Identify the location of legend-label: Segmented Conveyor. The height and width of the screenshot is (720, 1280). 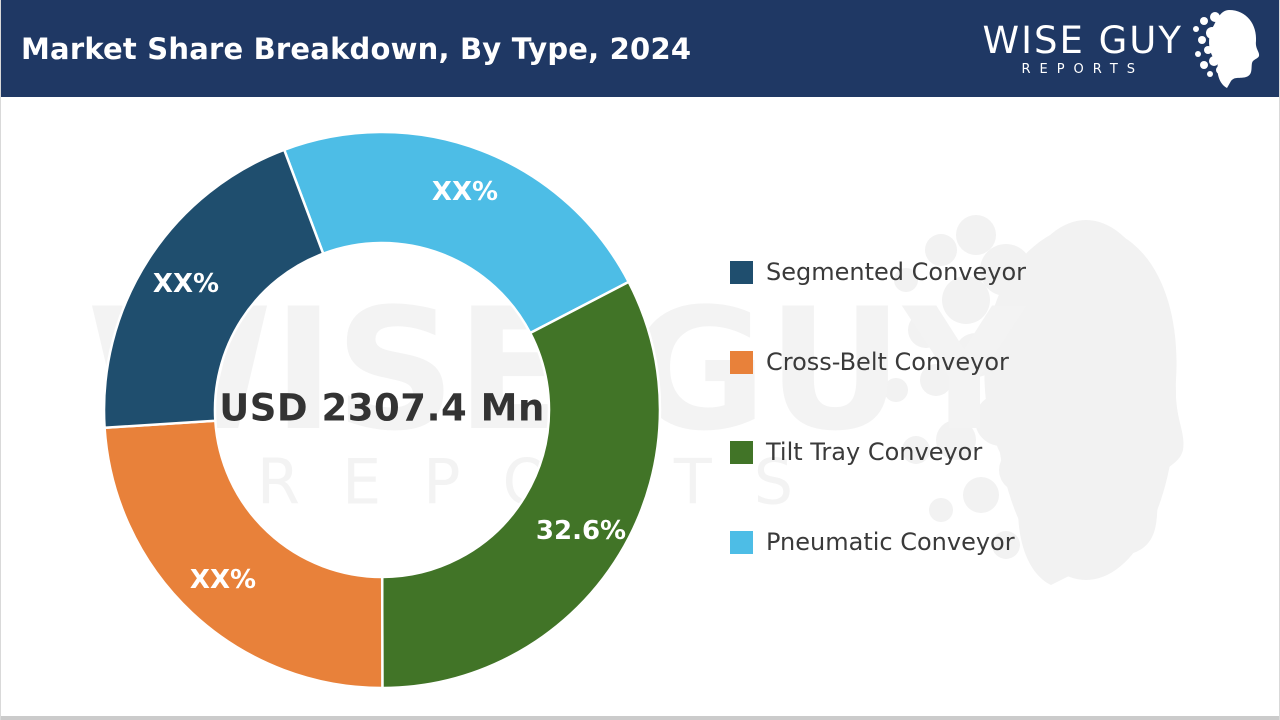
(896, 272).